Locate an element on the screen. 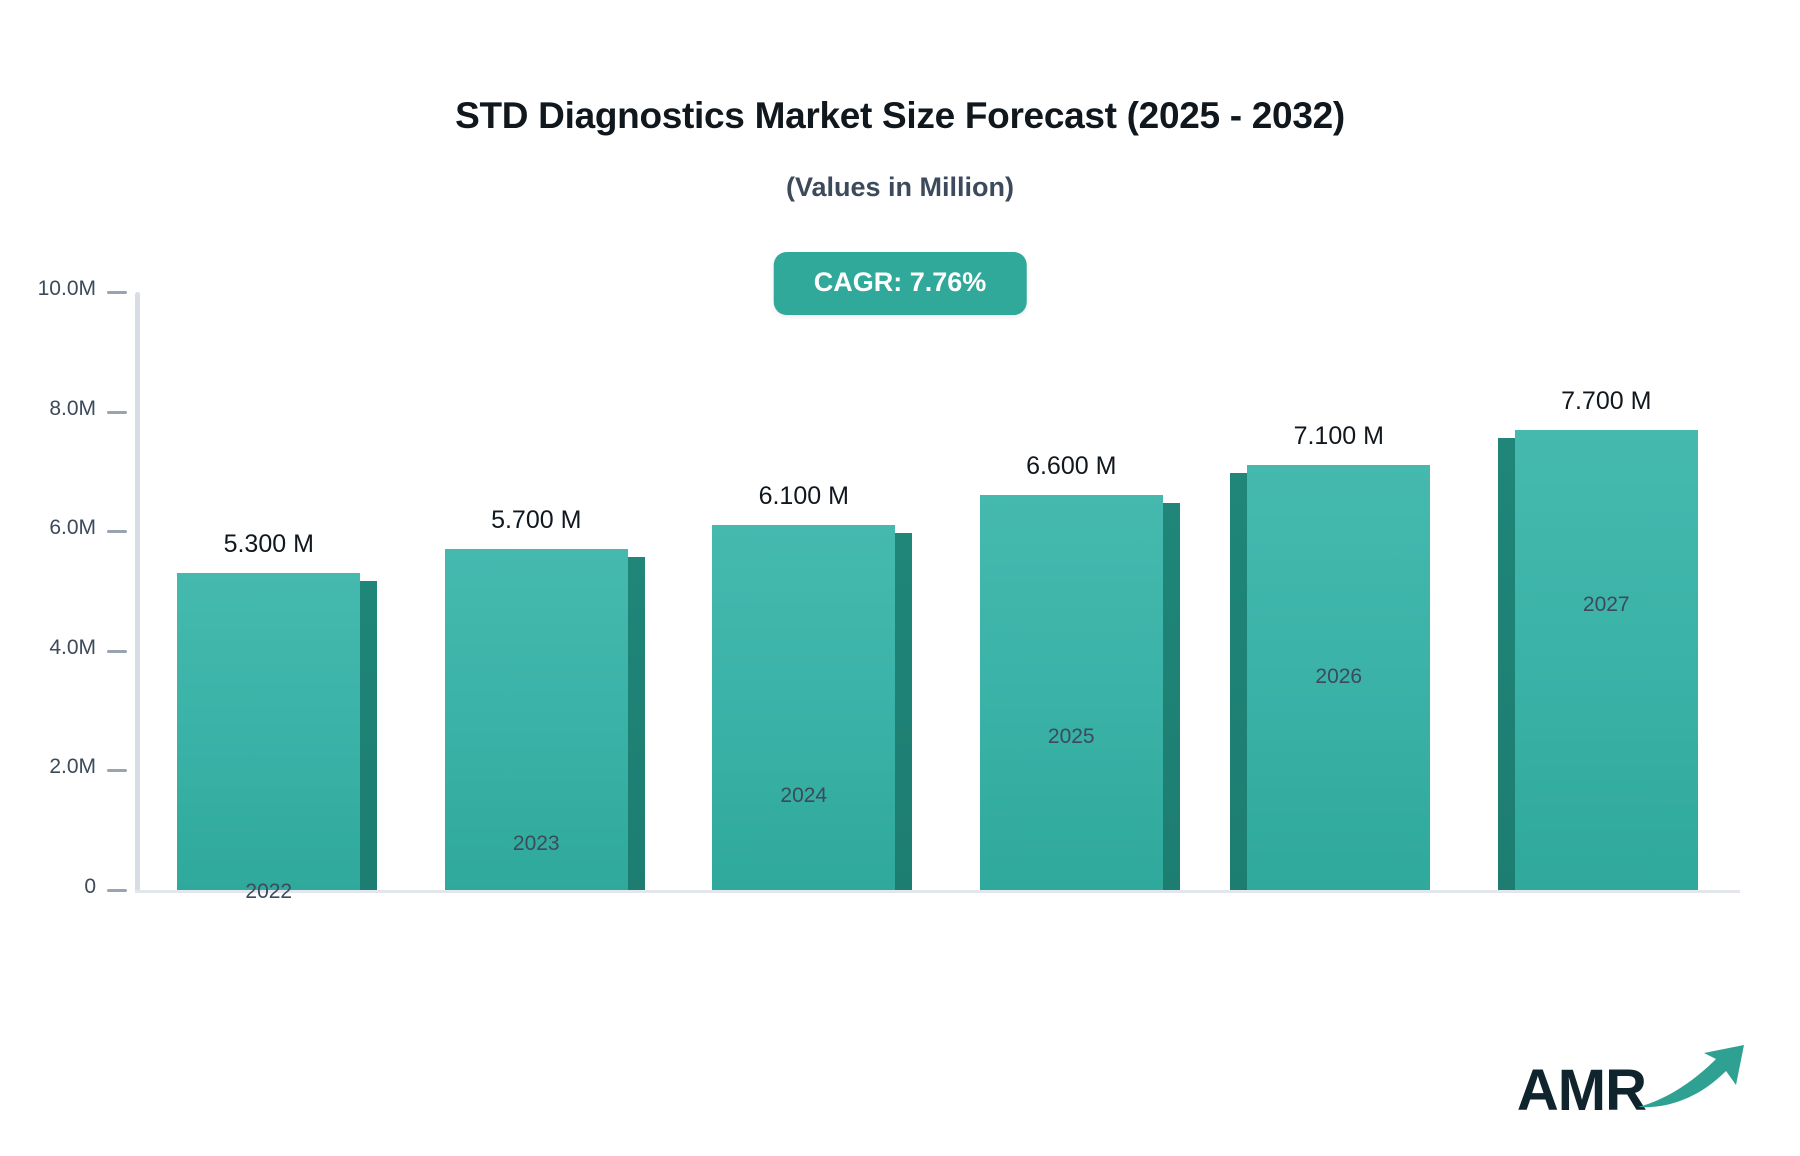 The image size is (1800, 1156). bar-column: 5.300 M 2022 is located at coordinates (277, 716).